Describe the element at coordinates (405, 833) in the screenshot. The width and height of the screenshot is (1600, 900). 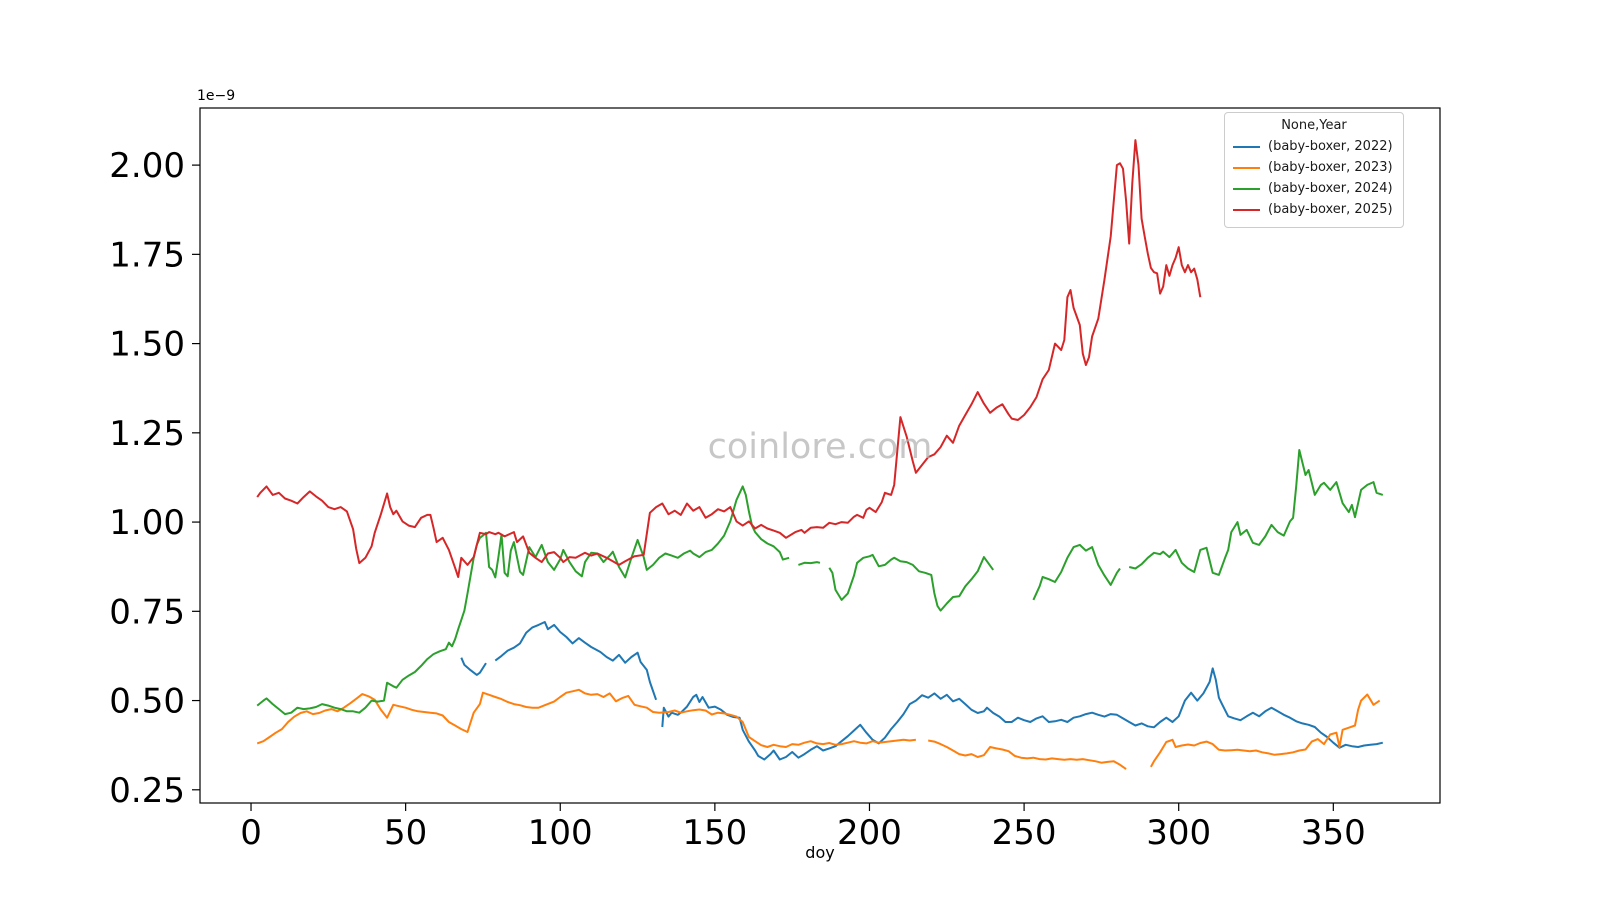
I see `x-tick-label: 50` at that location.